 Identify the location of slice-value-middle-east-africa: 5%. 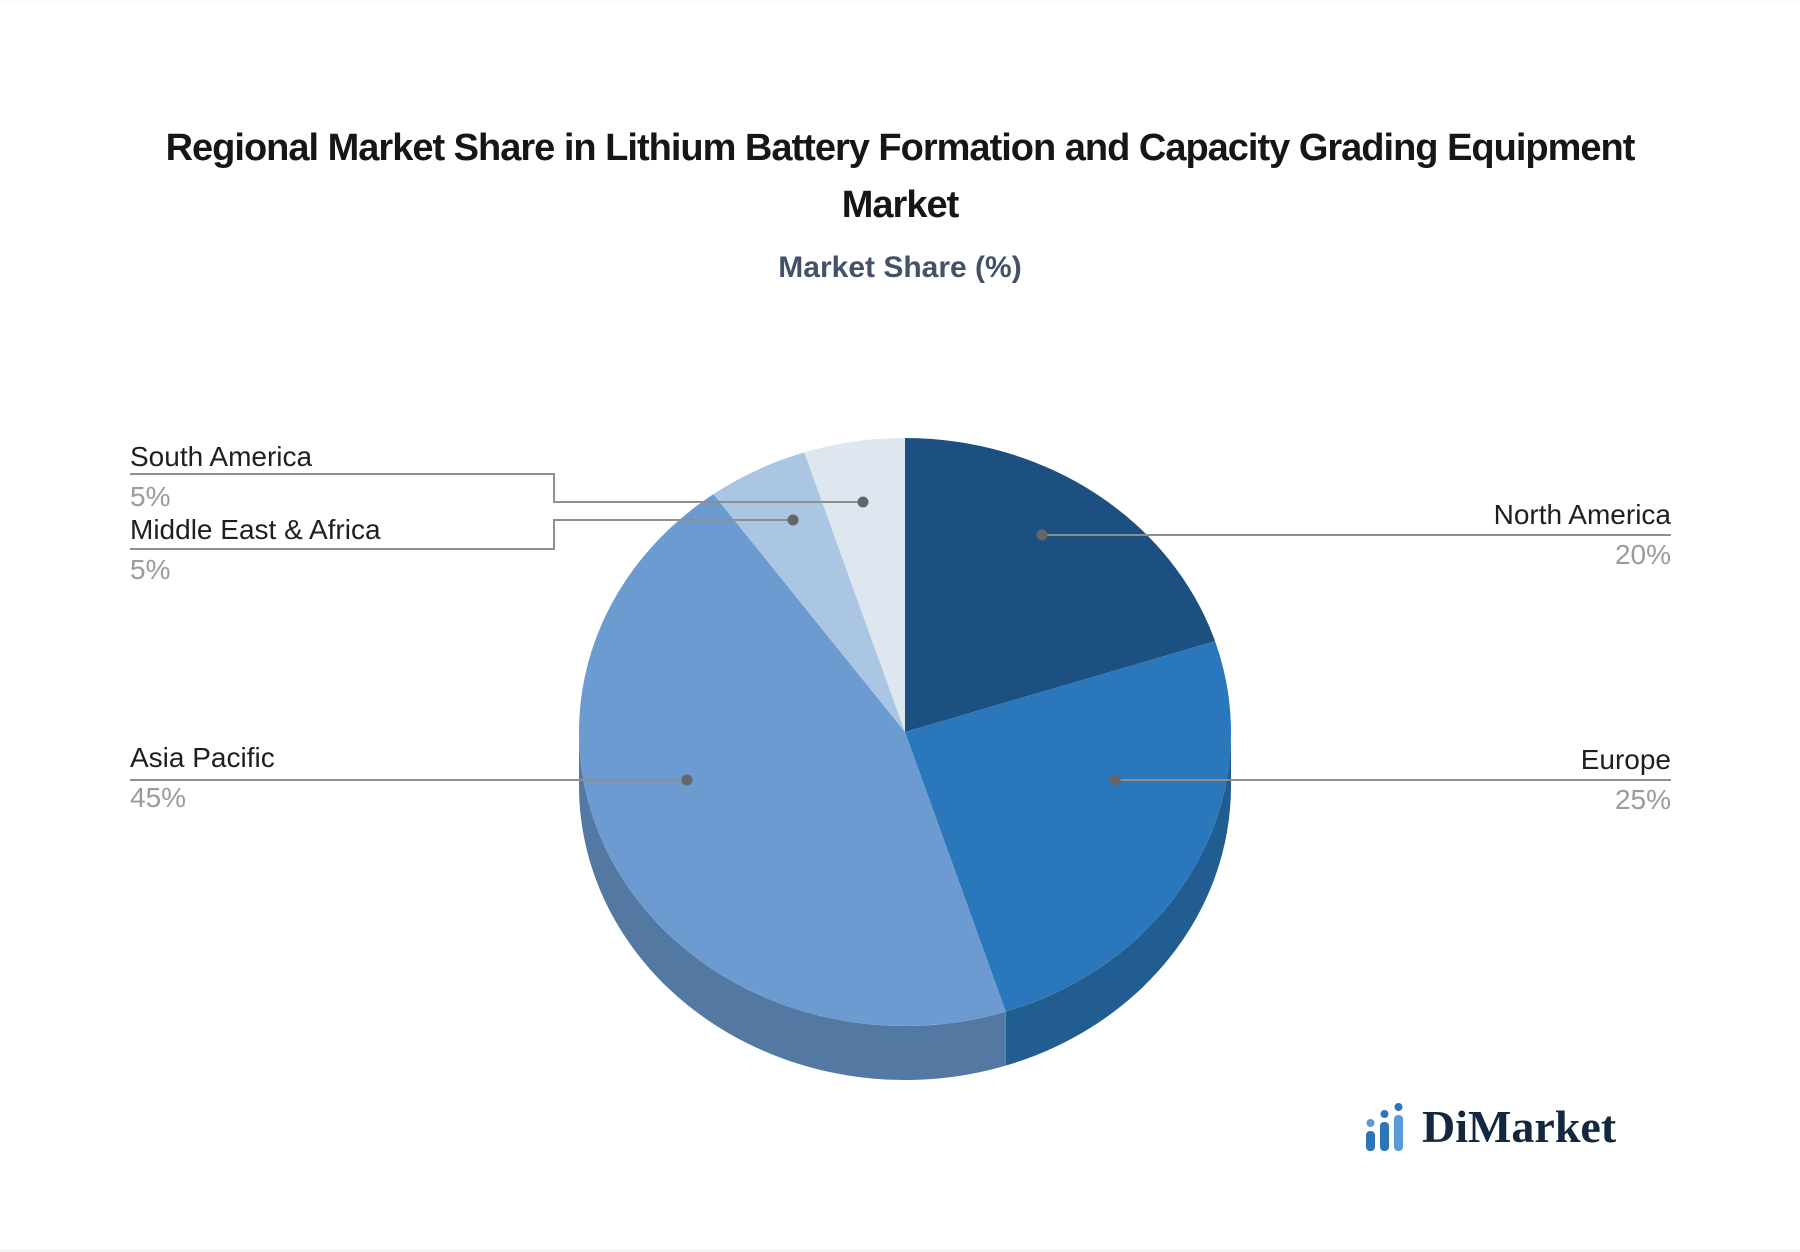
(150, 569).